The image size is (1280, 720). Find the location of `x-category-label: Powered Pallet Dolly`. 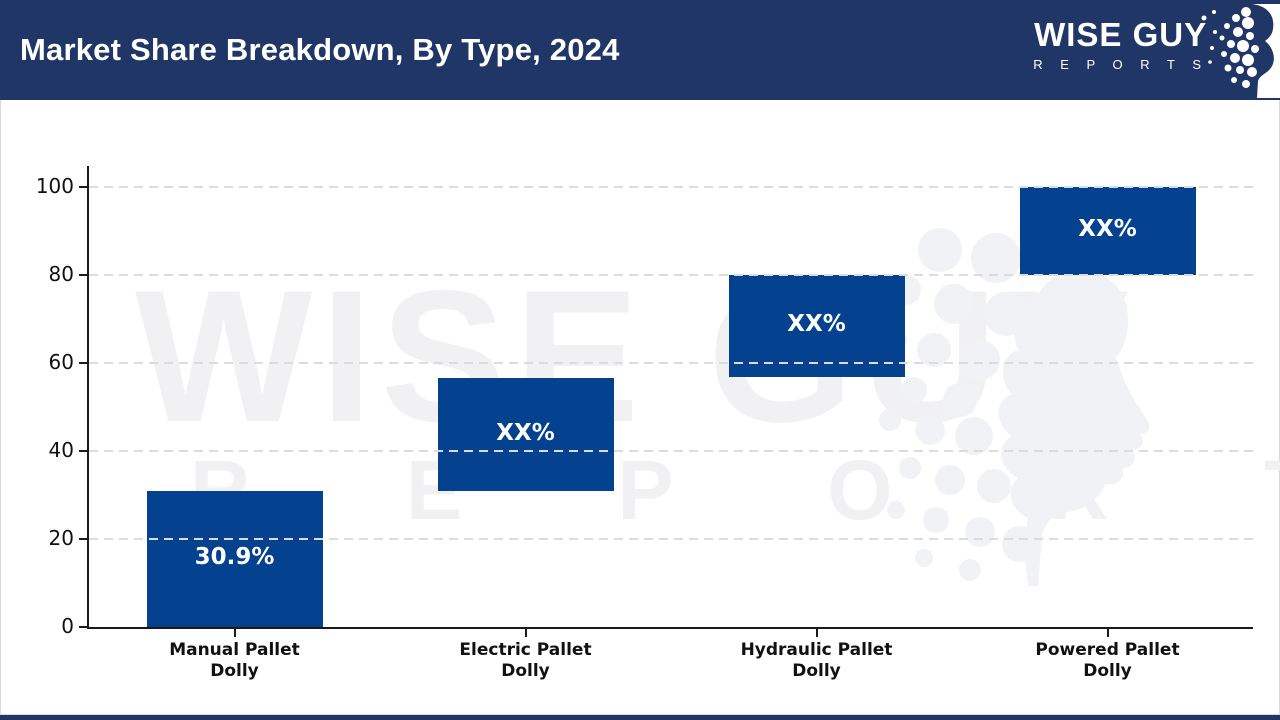

x-category-label: Powered Pallet Dolly is located at coordinates (1107, 661).